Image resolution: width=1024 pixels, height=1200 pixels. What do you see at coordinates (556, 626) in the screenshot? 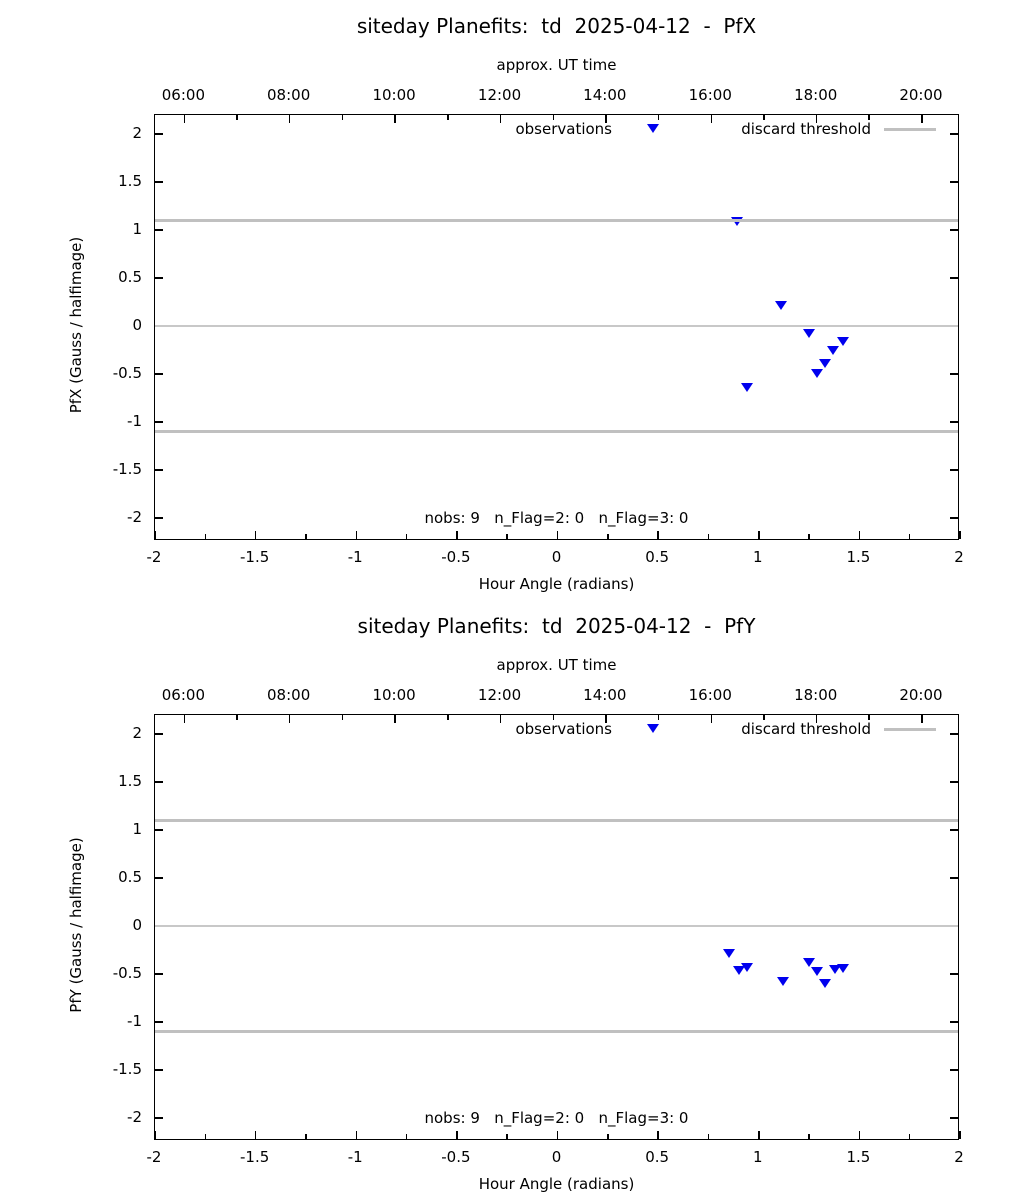
I see `page-title: siteday Planefits: td 2025-04-12 - PfY` at bounding box center [556, 626].